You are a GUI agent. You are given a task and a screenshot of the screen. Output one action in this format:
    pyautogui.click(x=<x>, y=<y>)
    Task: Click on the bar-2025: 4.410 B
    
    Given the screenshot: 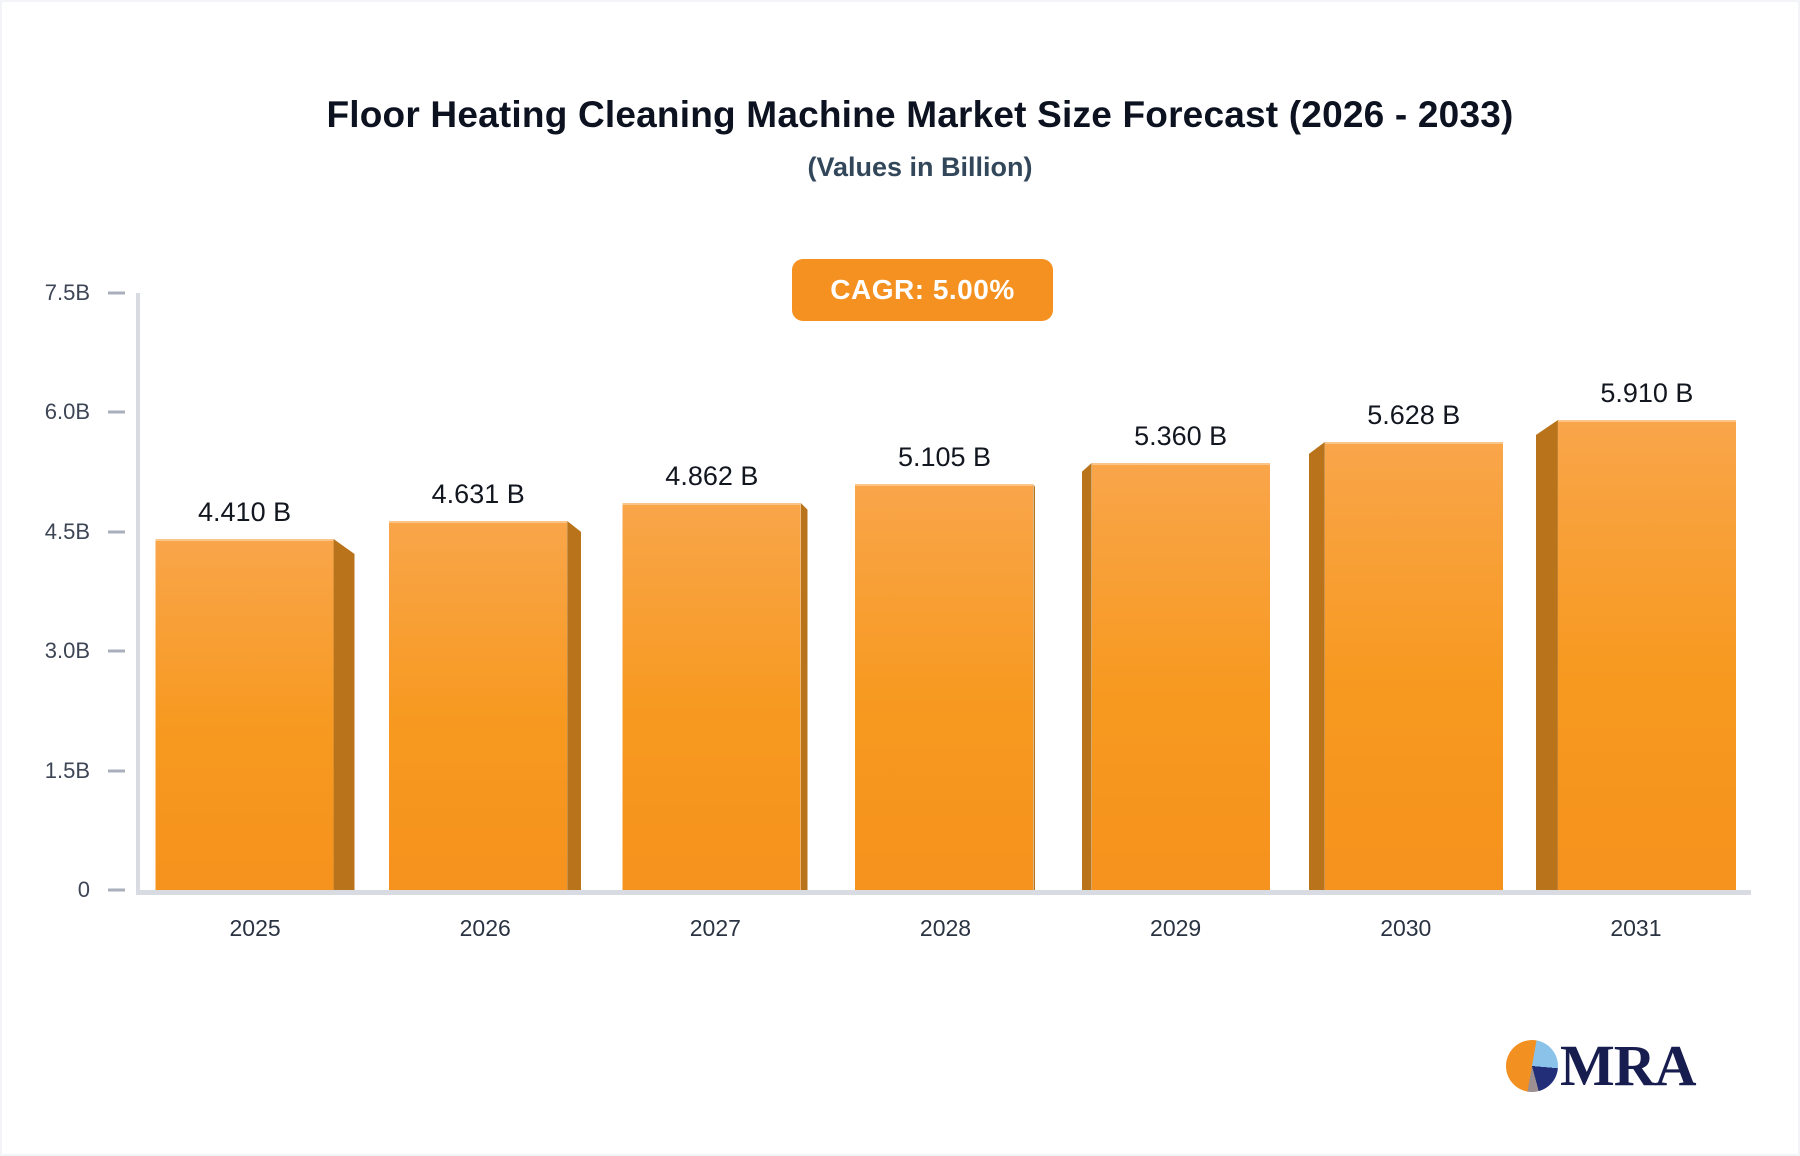 What is the action you would take?
    pyautogui.click(x=255, y=693)
    